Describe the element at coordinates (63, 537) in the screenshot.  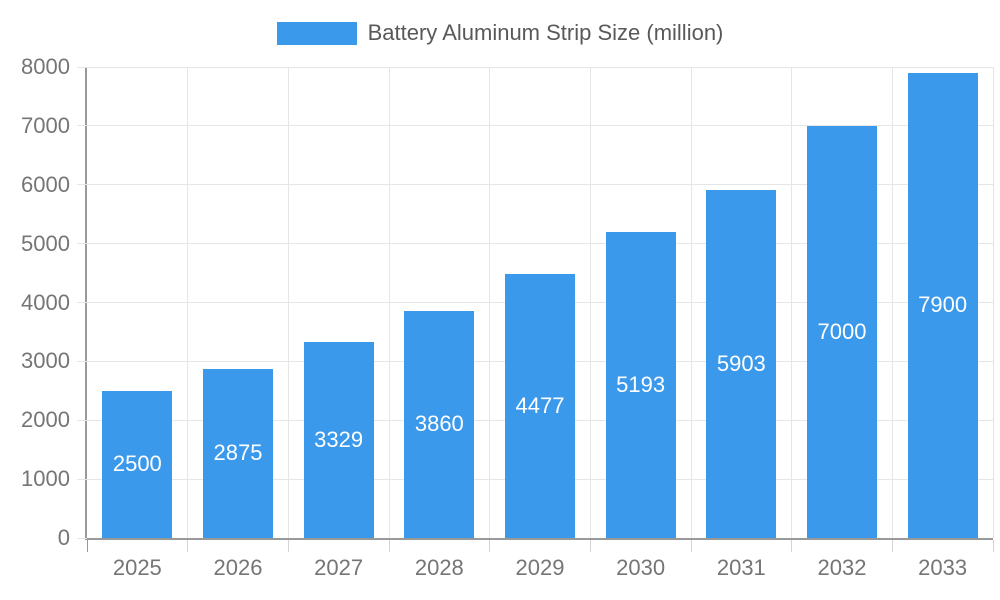
I see `y-axis-label-0: 0` at that location.